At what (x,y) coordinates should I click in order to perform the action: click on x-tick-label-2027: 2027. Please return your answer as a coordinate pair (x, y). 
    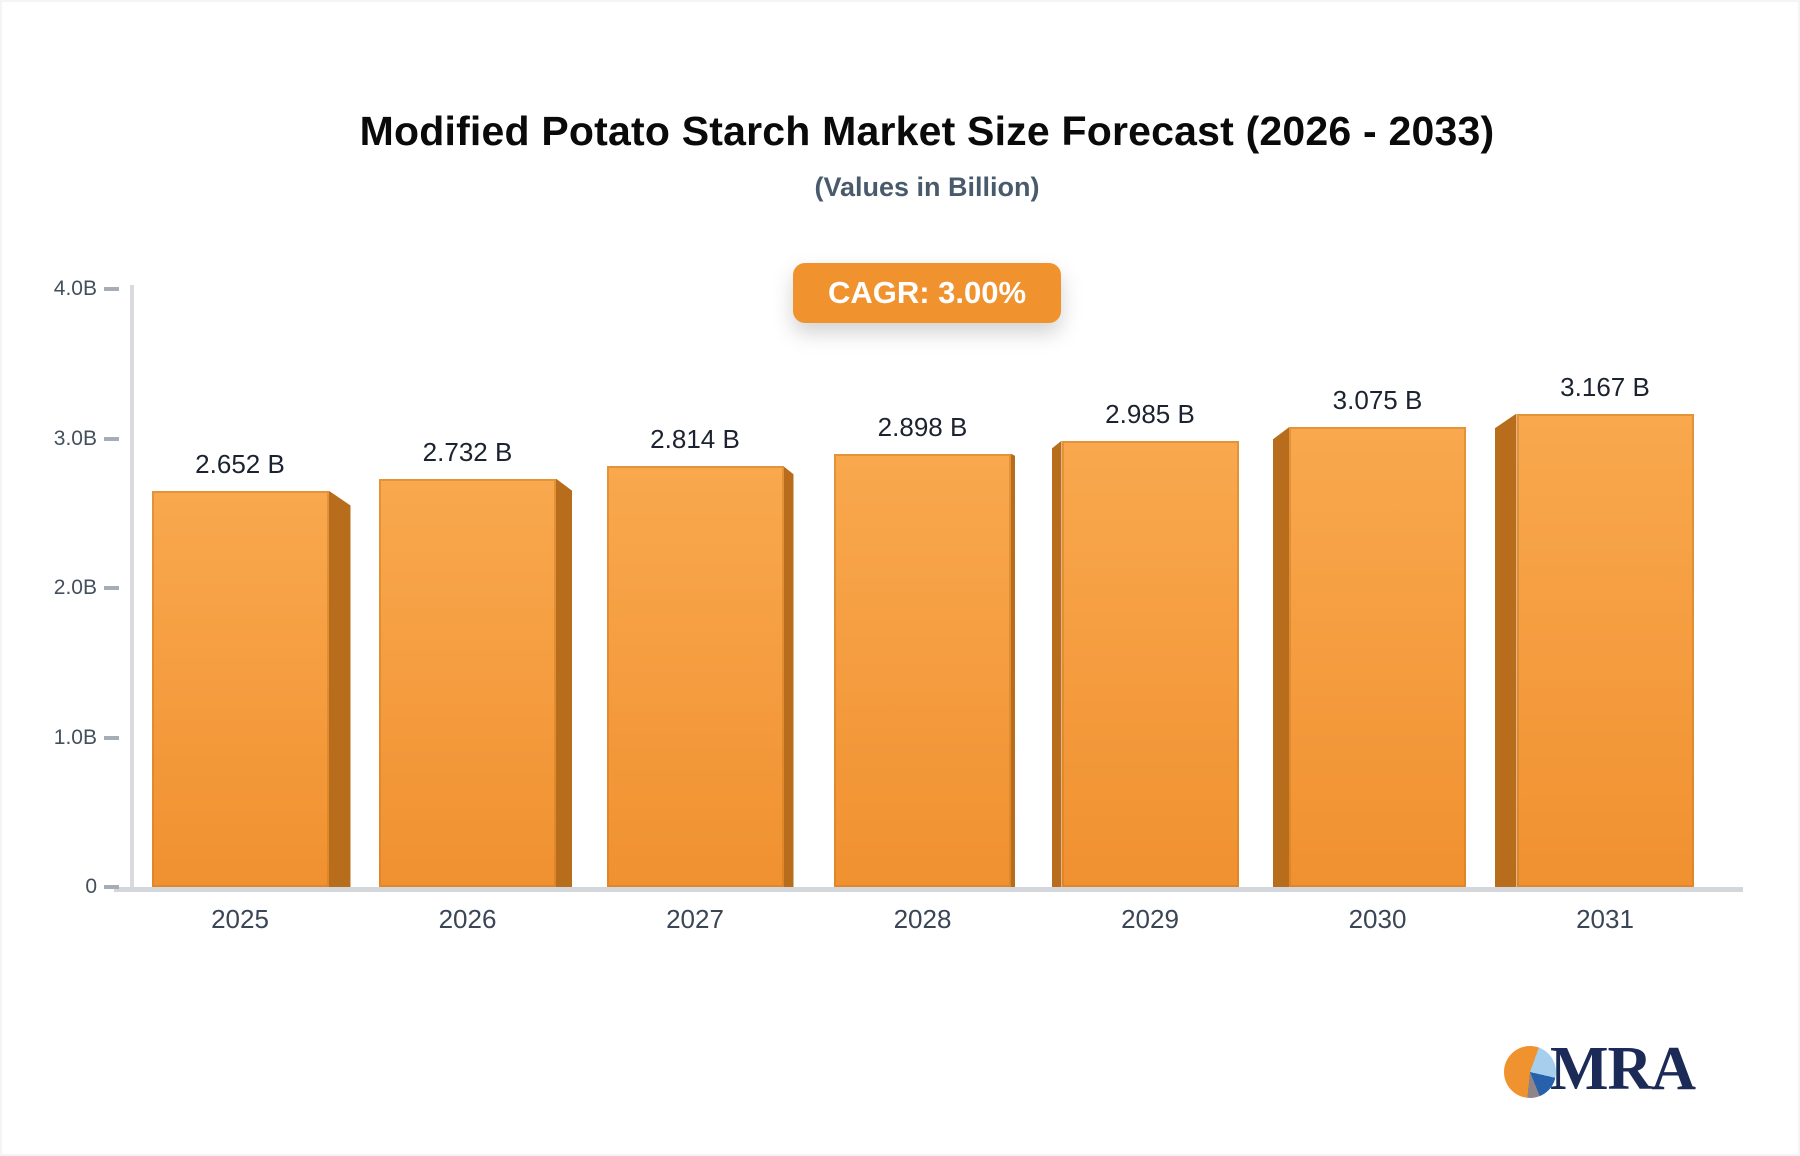
    Looking at the image, I should click on (695, 919).